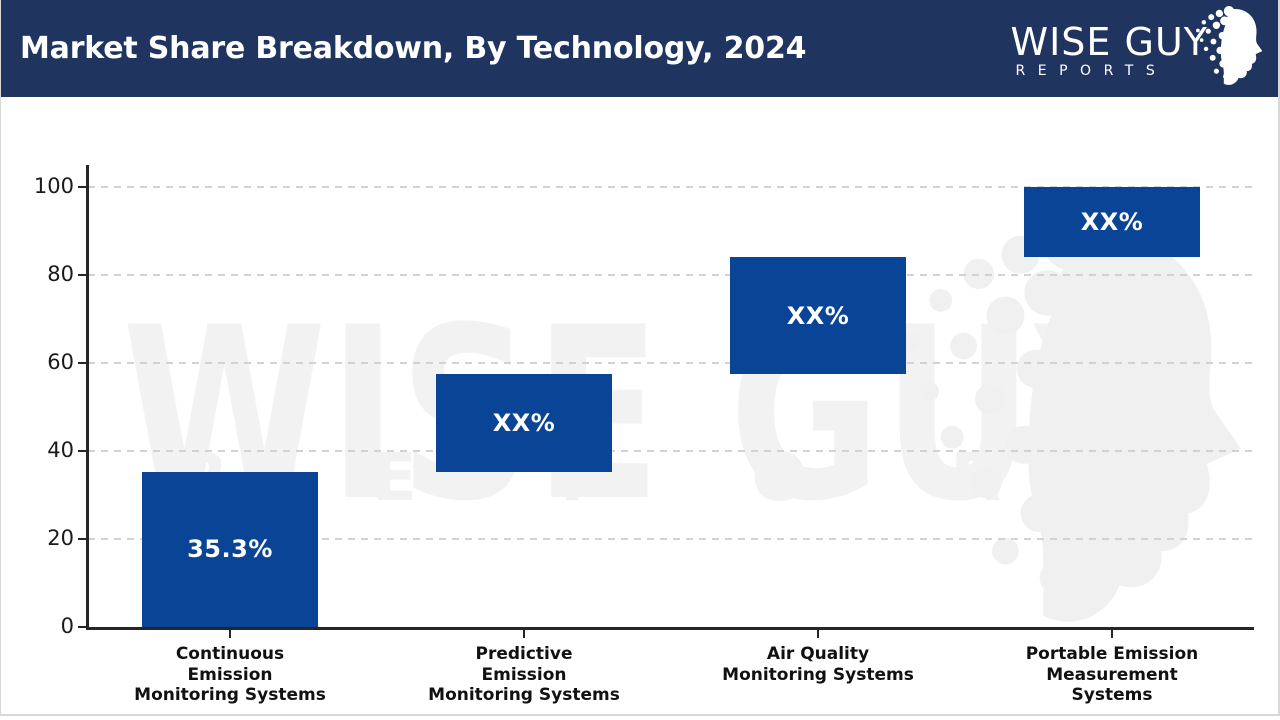 This screenshot has height=720, width=1280. I want to click on logo-text: WISE GUY REPORTS, so click(1109, 50).